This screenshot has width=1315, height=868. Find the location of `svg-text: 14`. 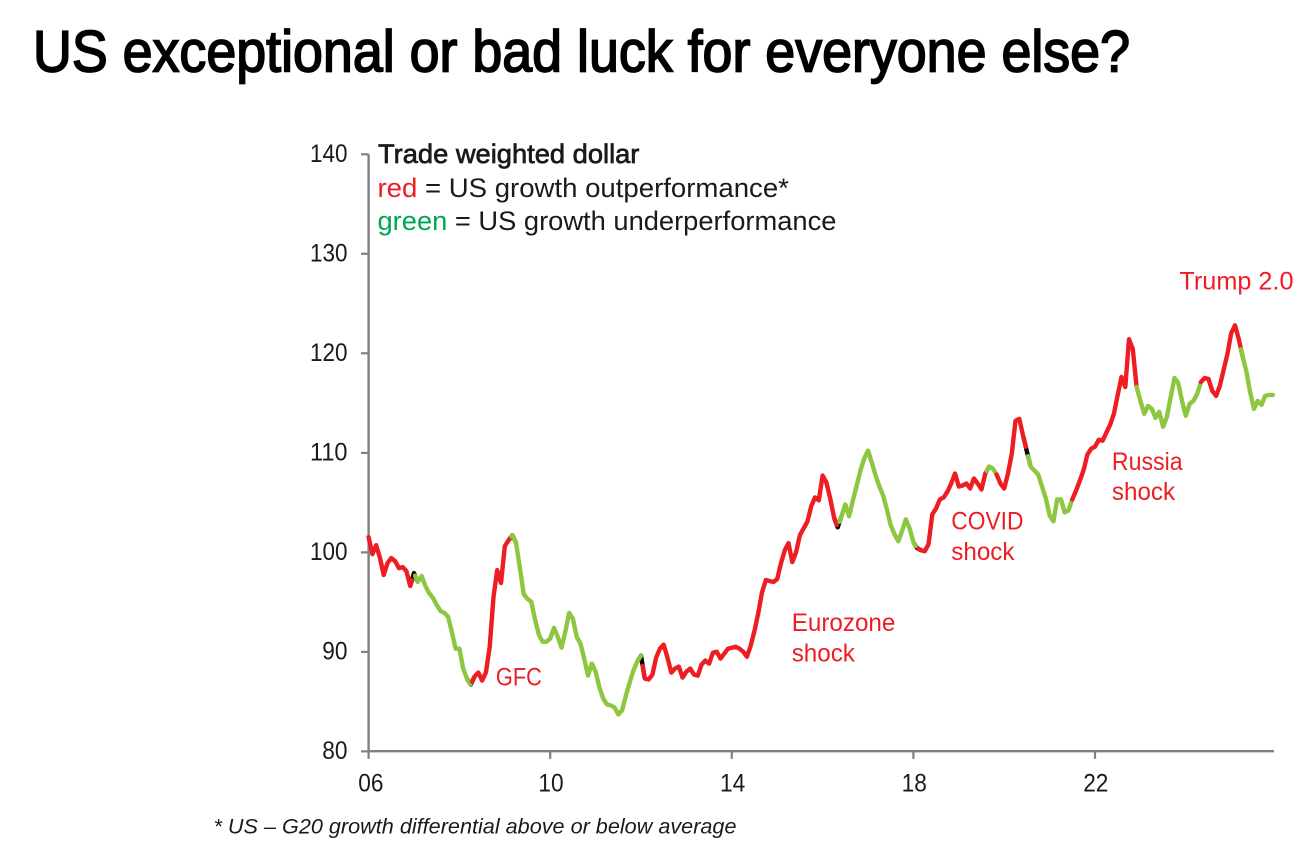

svg-text: 14 is located at coordinates (732, 784).